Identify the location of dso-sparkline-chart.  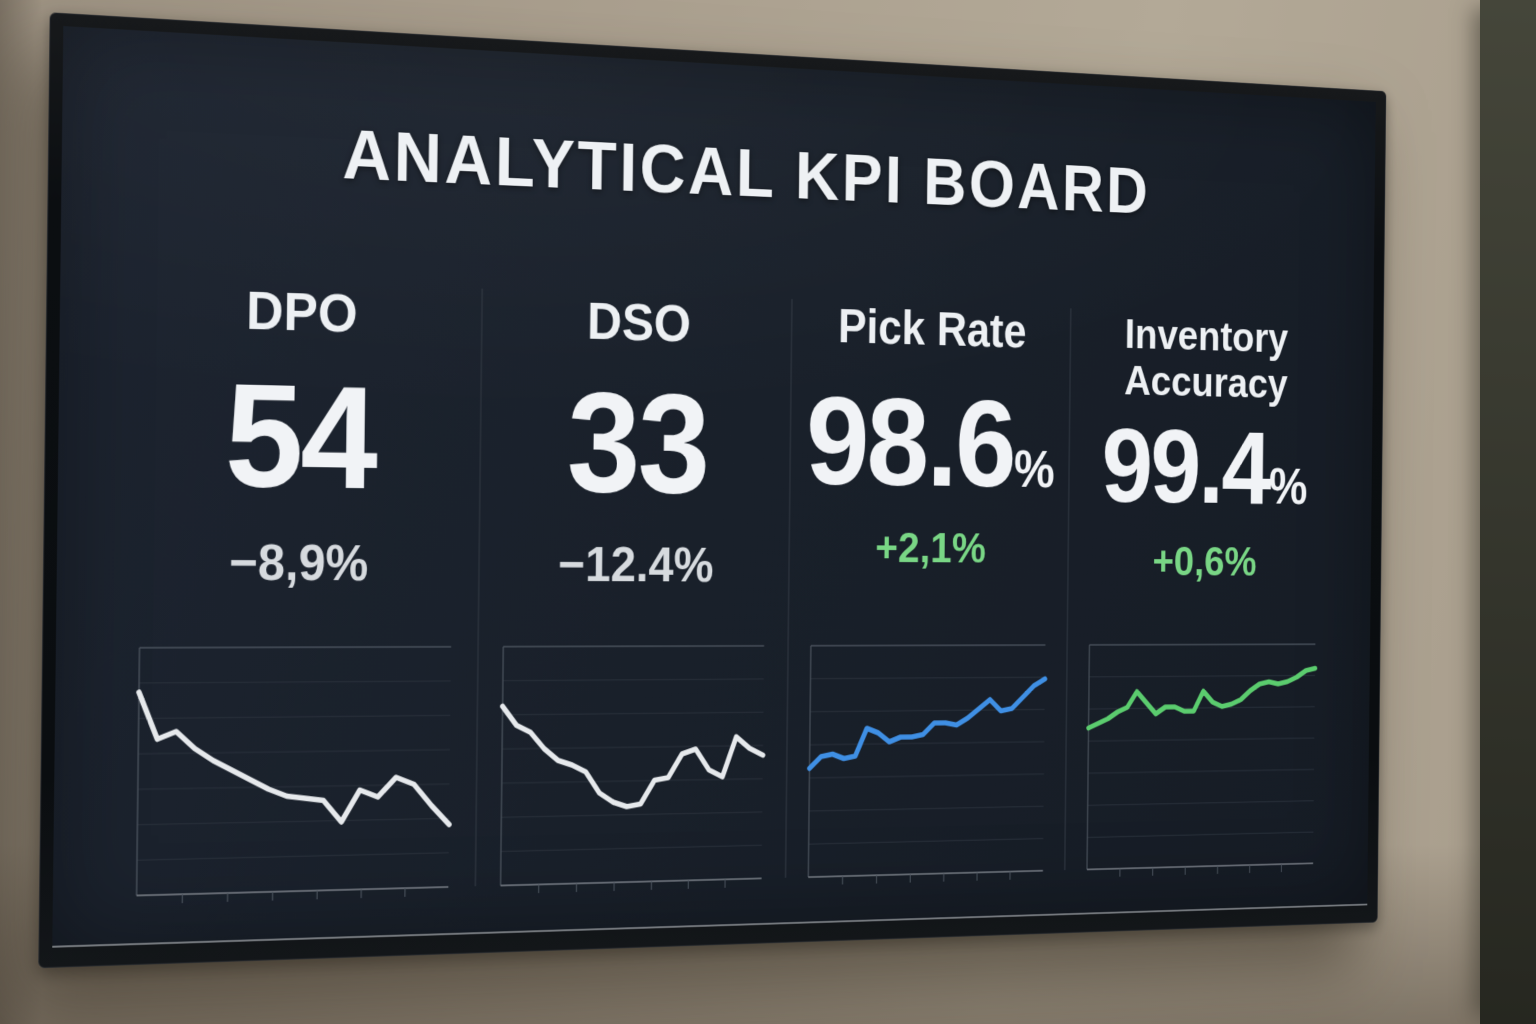
(633, 766).